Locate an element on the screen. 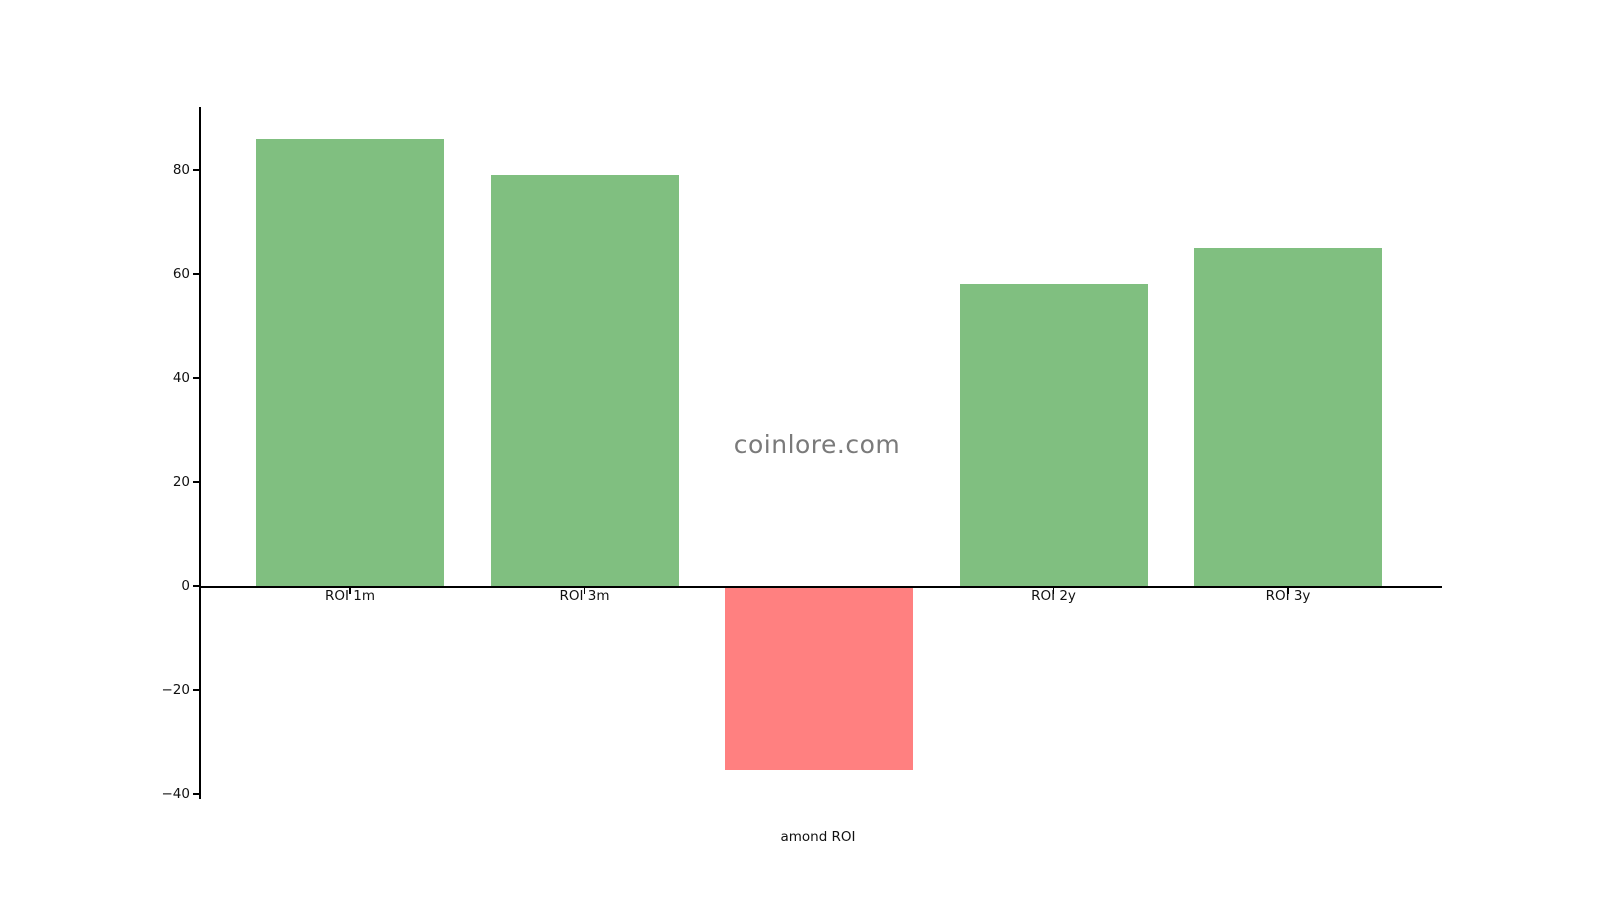 The image size is (1600, 900). y-tick-label: 60 is located at coordinates (181, 274).